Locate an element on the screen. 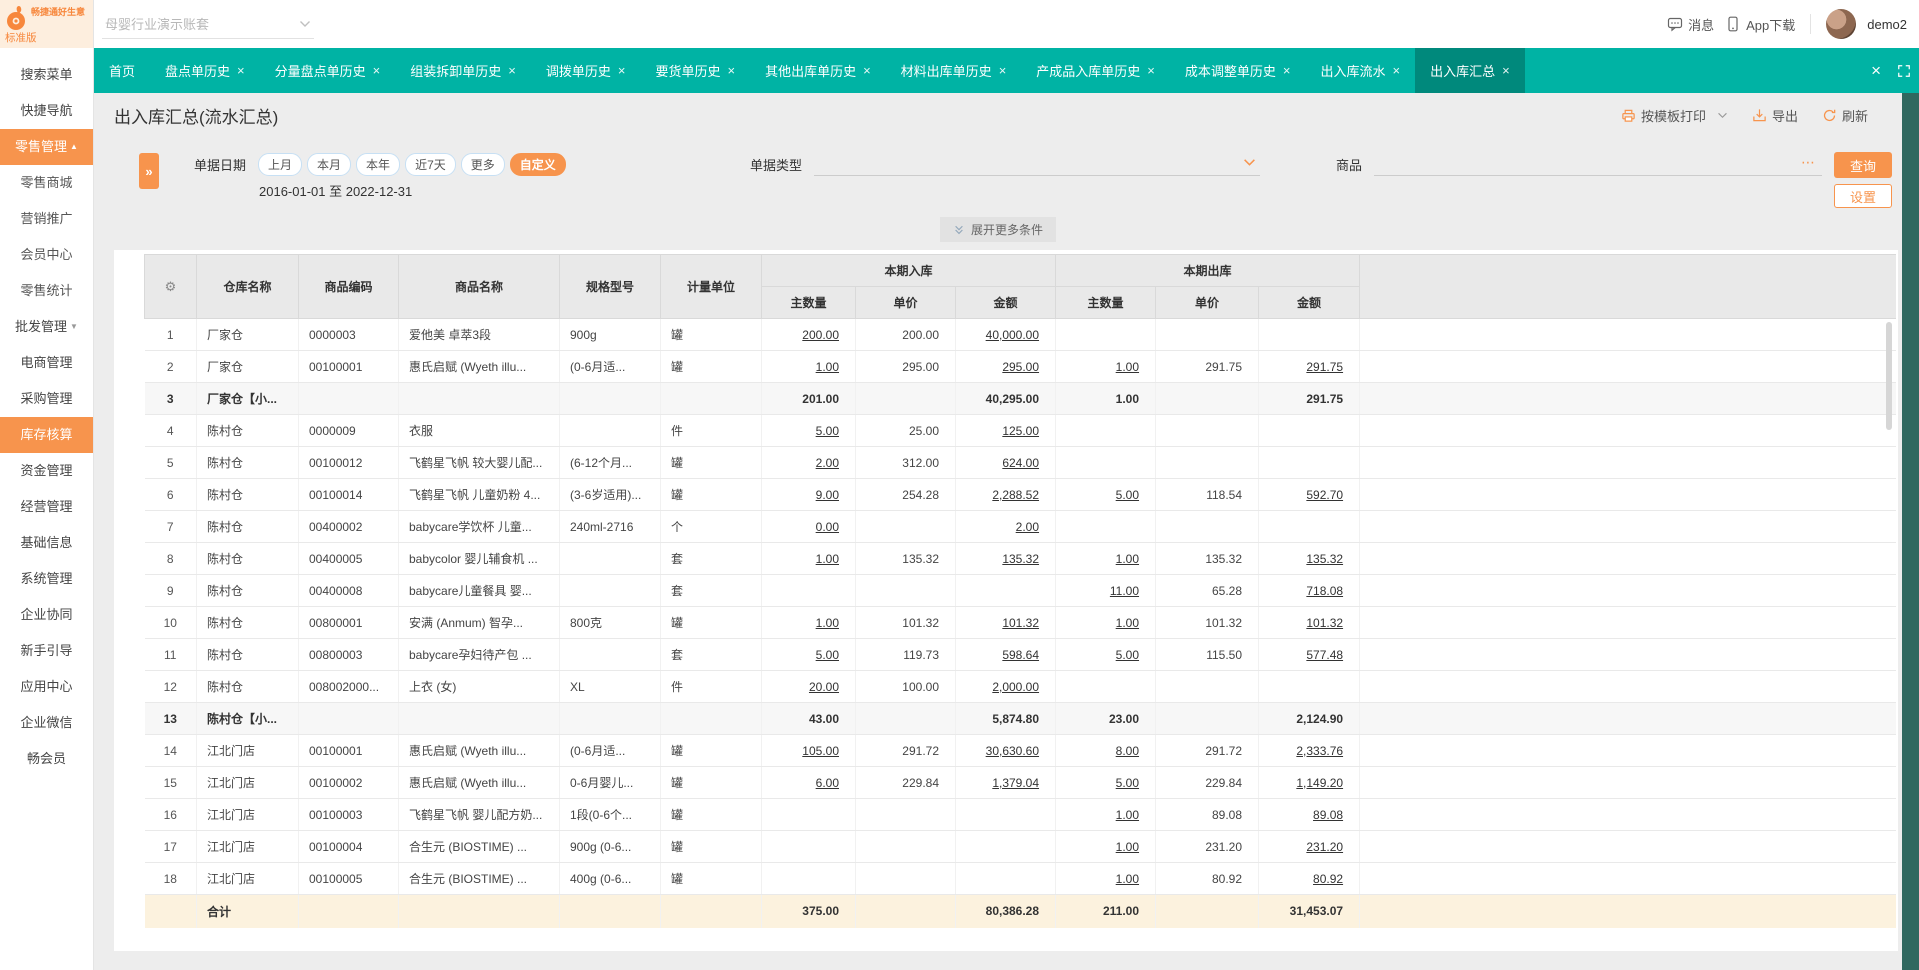 Image resolution: width=1919 pixels, height=970 pixels. drilldown-link: 598.64 is located at coordinates (1021, 654).